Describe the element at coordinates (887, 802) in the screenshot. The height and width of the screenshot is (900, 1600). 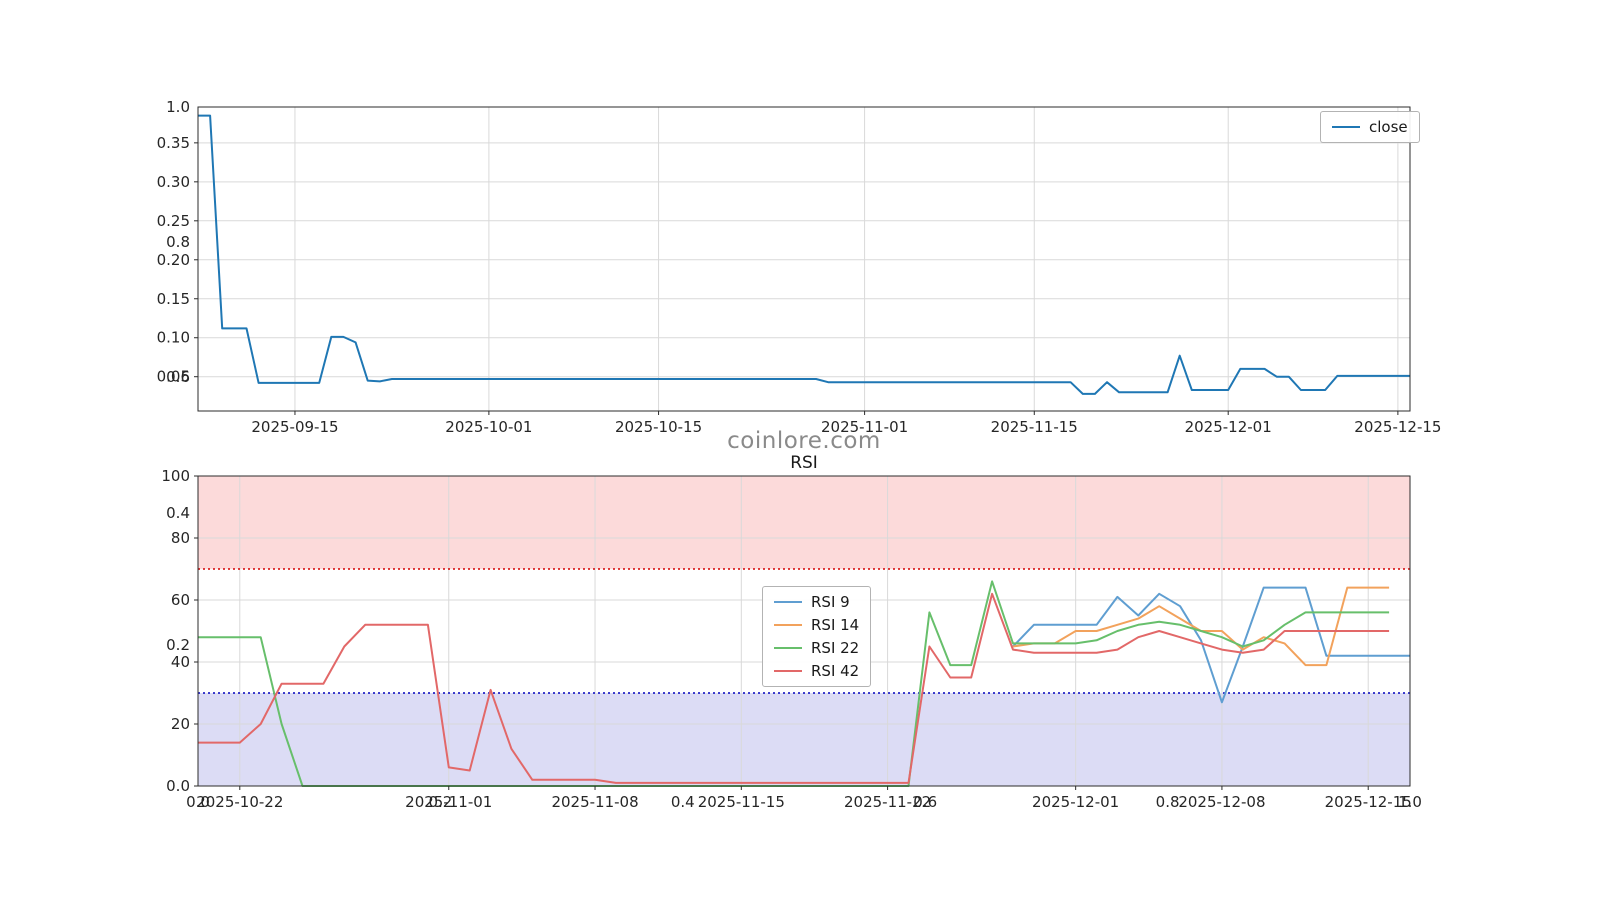
I see `x-tick-label: 2025-11-22` at that location.